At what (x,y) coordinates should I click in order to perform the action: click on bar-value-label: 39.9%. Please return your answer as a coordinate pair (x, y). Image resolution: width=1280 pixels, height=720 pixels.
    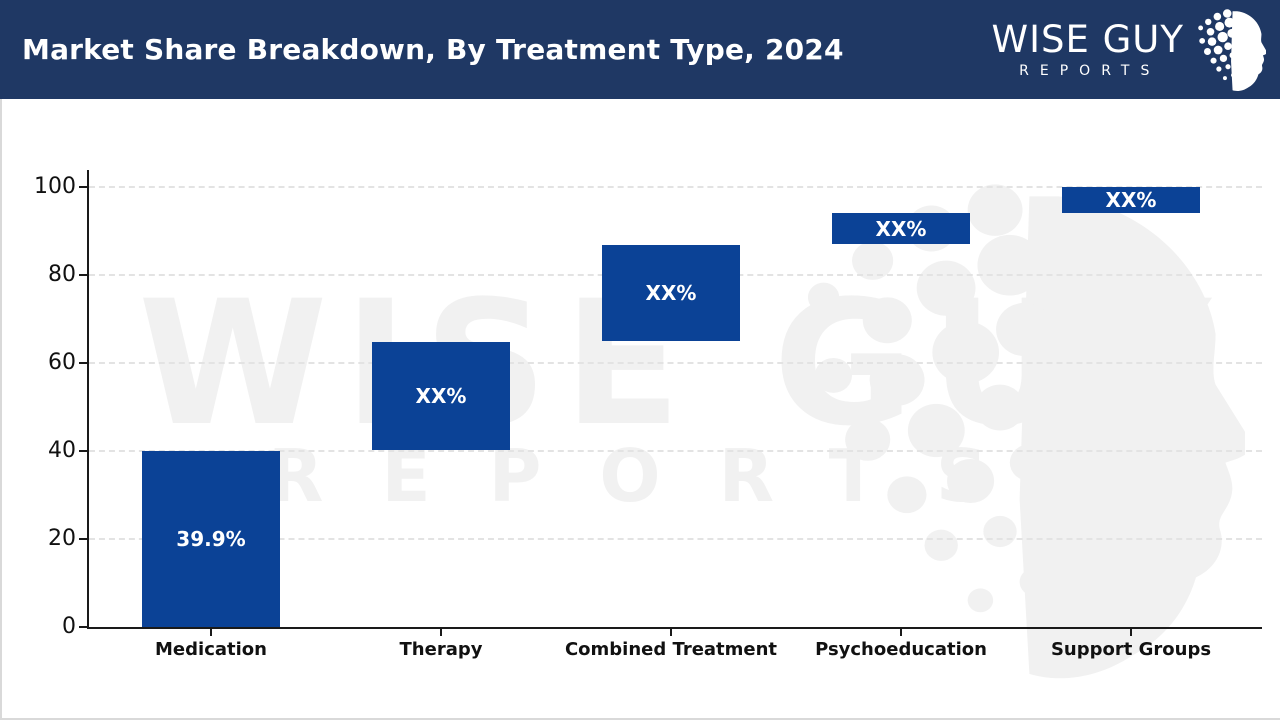
    Looking at the image, I should click on (211, 539).